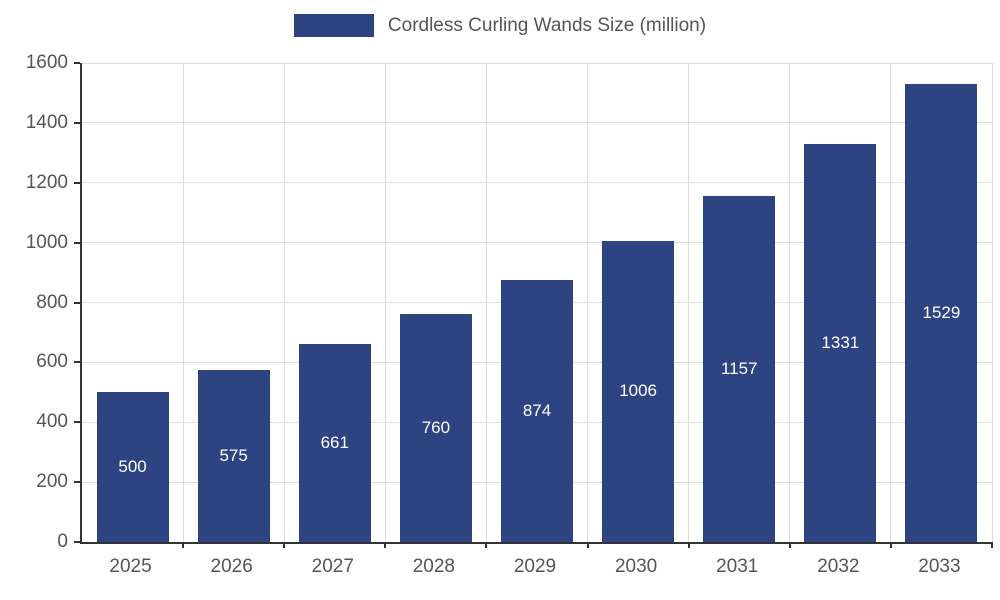  I want to click on bar-2033: 1529, so click(941, 313).